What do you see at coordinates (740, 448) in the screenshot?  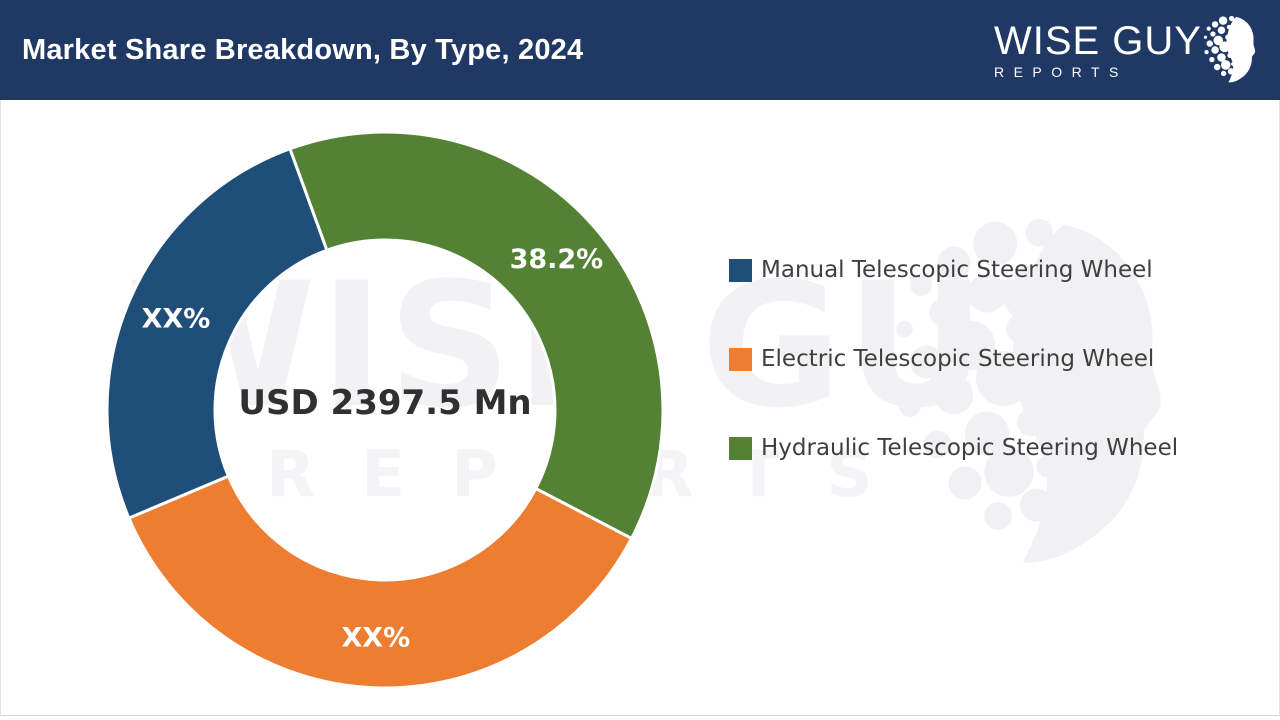 I see `legend-swatch-green` at bounding box center [740, 448].